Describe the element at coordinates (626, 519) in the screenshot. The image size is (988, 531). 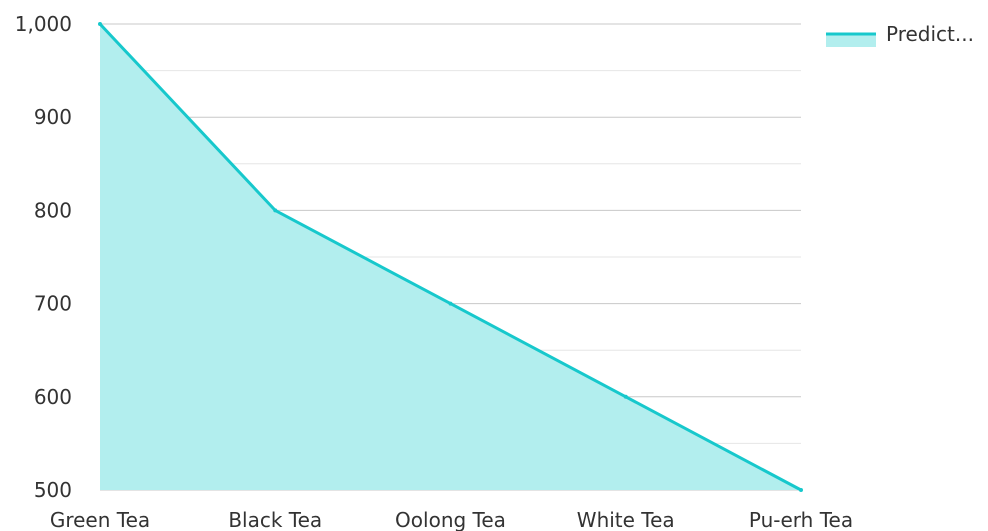
I see `x-tick-label: White Tea` at that location.